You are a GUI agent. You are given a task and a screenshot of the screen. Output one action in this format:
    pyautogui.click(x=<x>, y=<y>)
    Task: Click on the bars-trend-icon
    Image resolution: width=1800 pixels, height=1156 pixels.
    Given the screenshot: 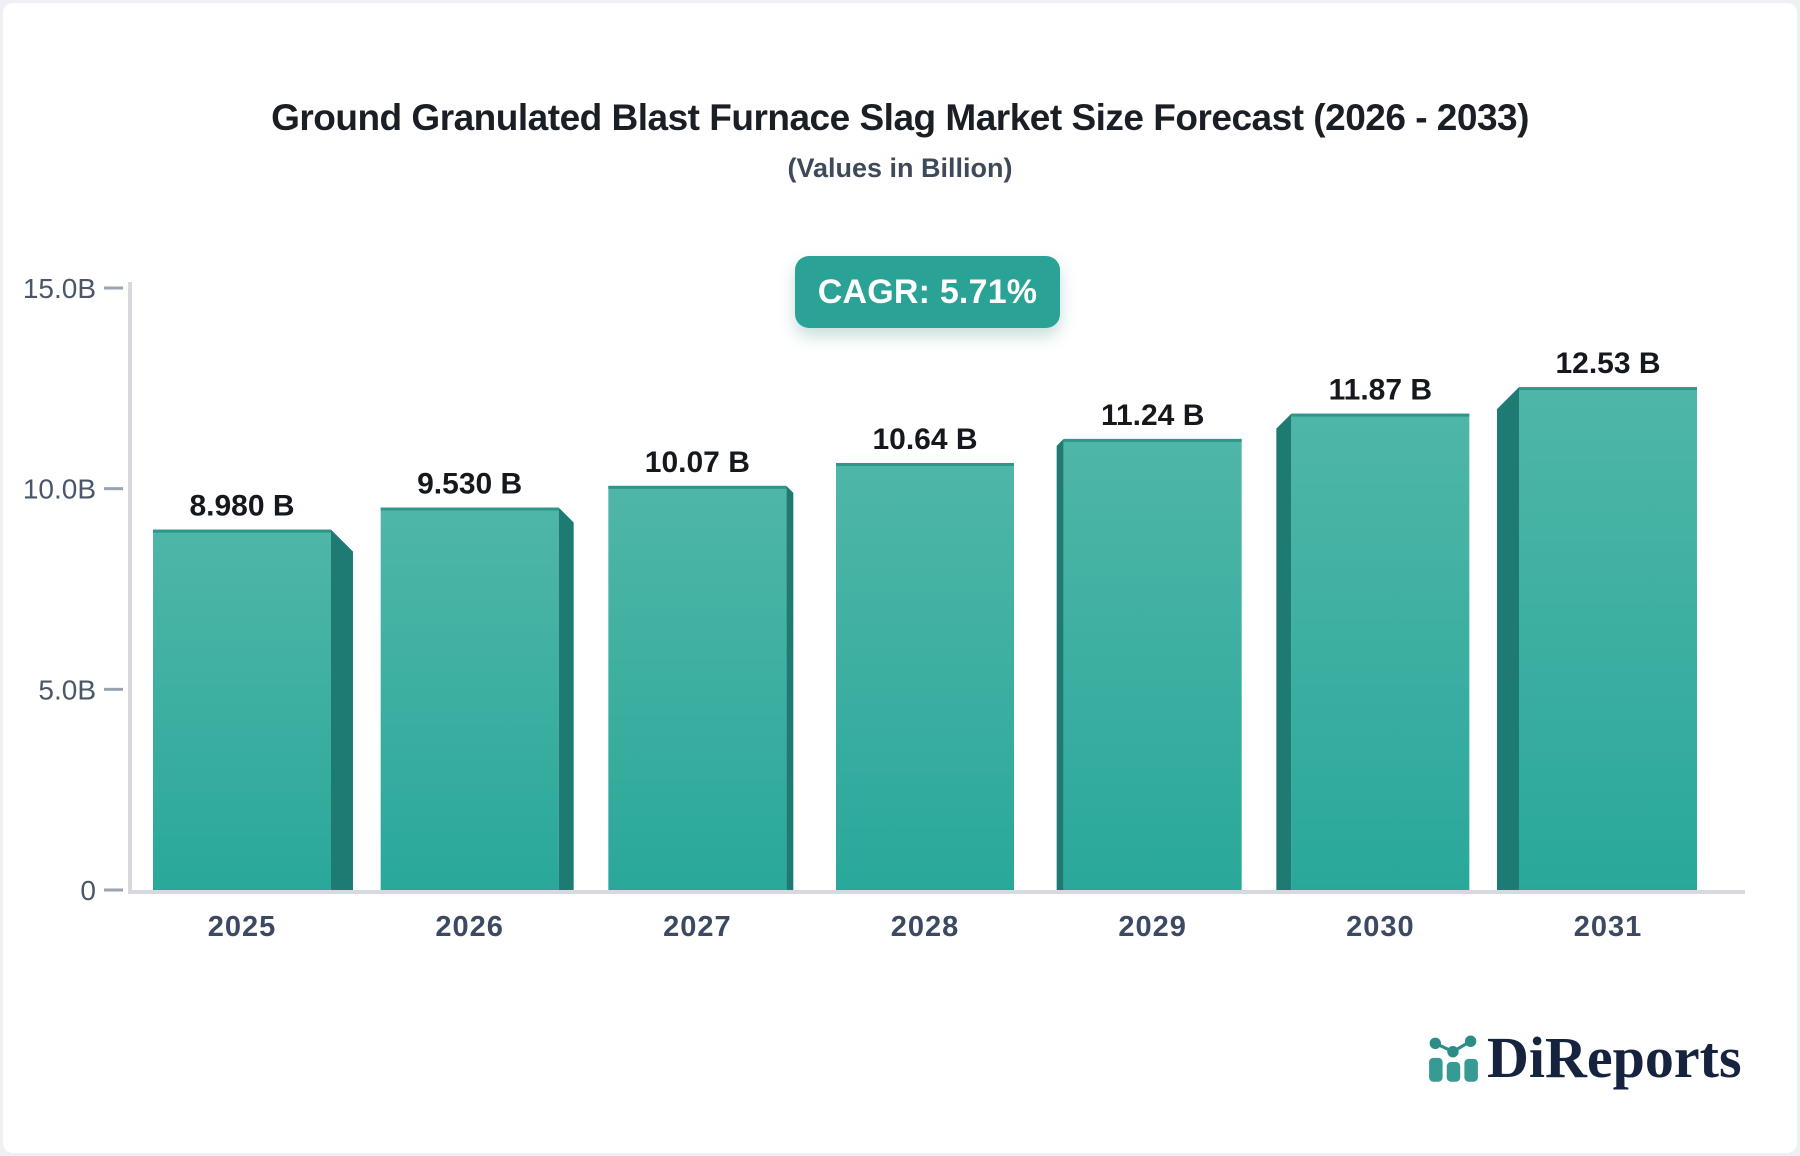 What is the action you would take?
    pyautogui.click(x=1453, y=1058)
    